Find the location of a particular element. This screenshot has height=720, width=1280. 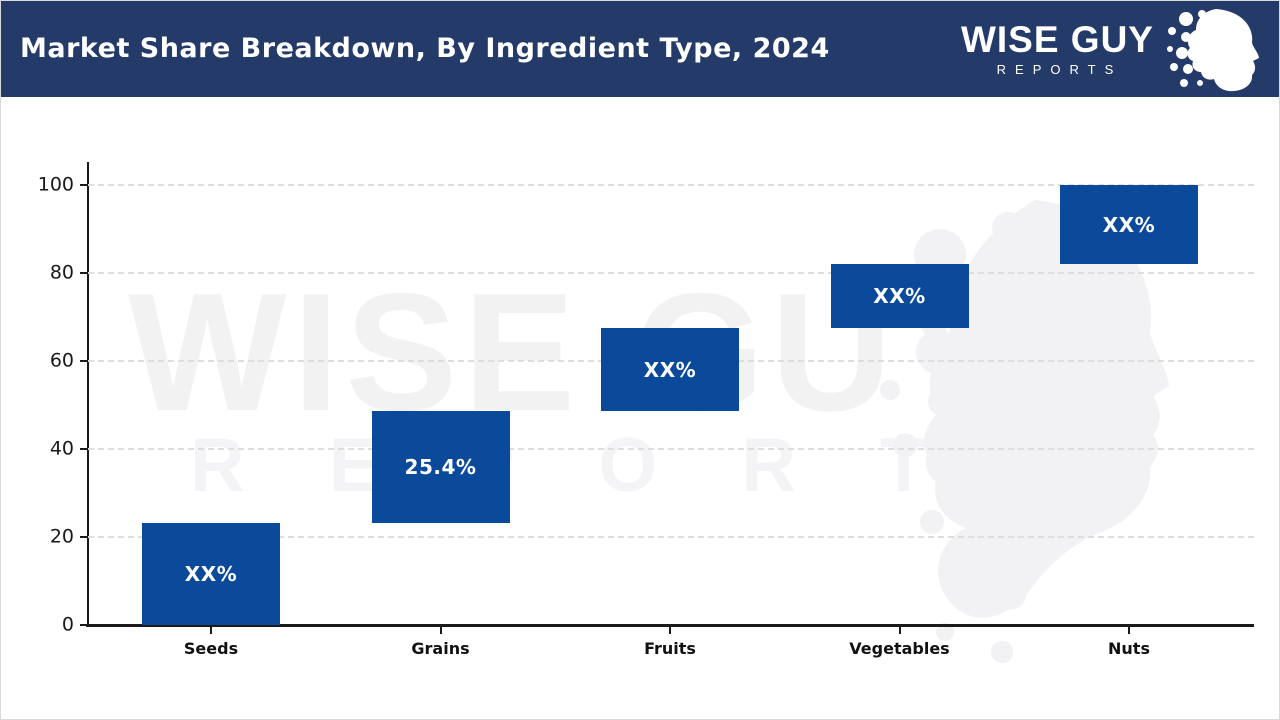

bar-label-vegetables: XX% is located at coordinates (899, 296).